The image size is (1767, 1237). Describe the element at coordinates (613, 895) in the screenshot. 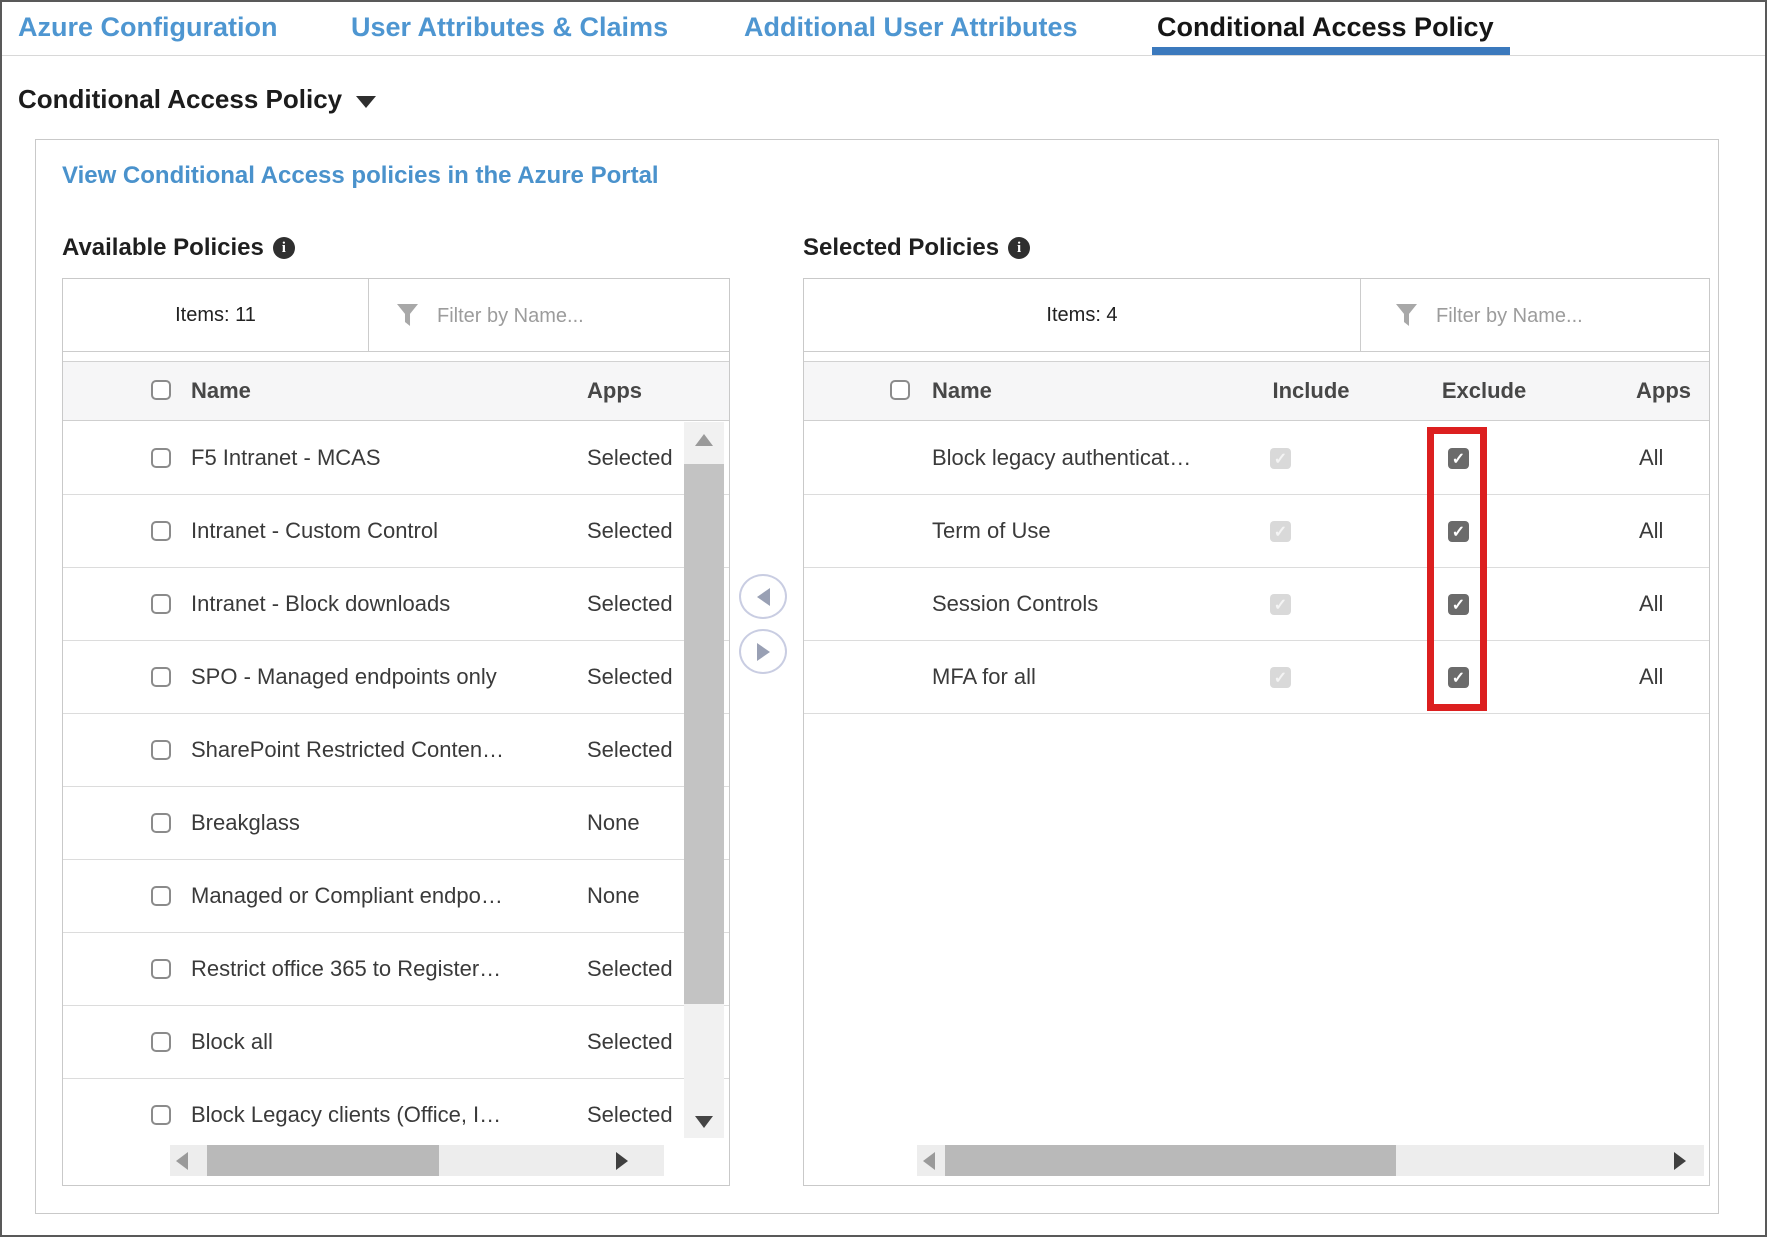

I see `policy-apps-value: None` at that location.